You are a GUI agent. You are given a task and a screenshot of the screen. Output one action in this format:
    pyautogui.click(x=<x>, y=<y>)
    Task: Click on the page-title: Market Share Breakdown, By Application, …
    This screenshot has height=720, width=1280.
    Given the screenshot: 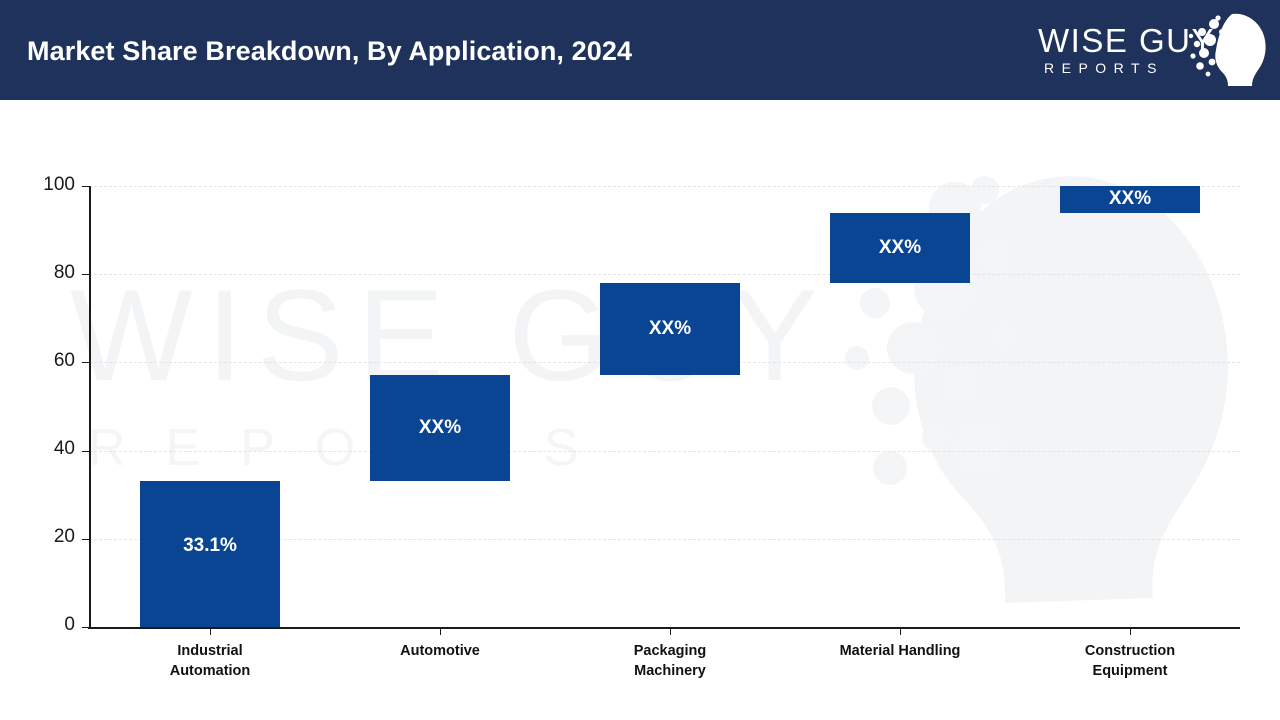 What is the action you would take?
    pyautogui.click(x=330, y=51)
    